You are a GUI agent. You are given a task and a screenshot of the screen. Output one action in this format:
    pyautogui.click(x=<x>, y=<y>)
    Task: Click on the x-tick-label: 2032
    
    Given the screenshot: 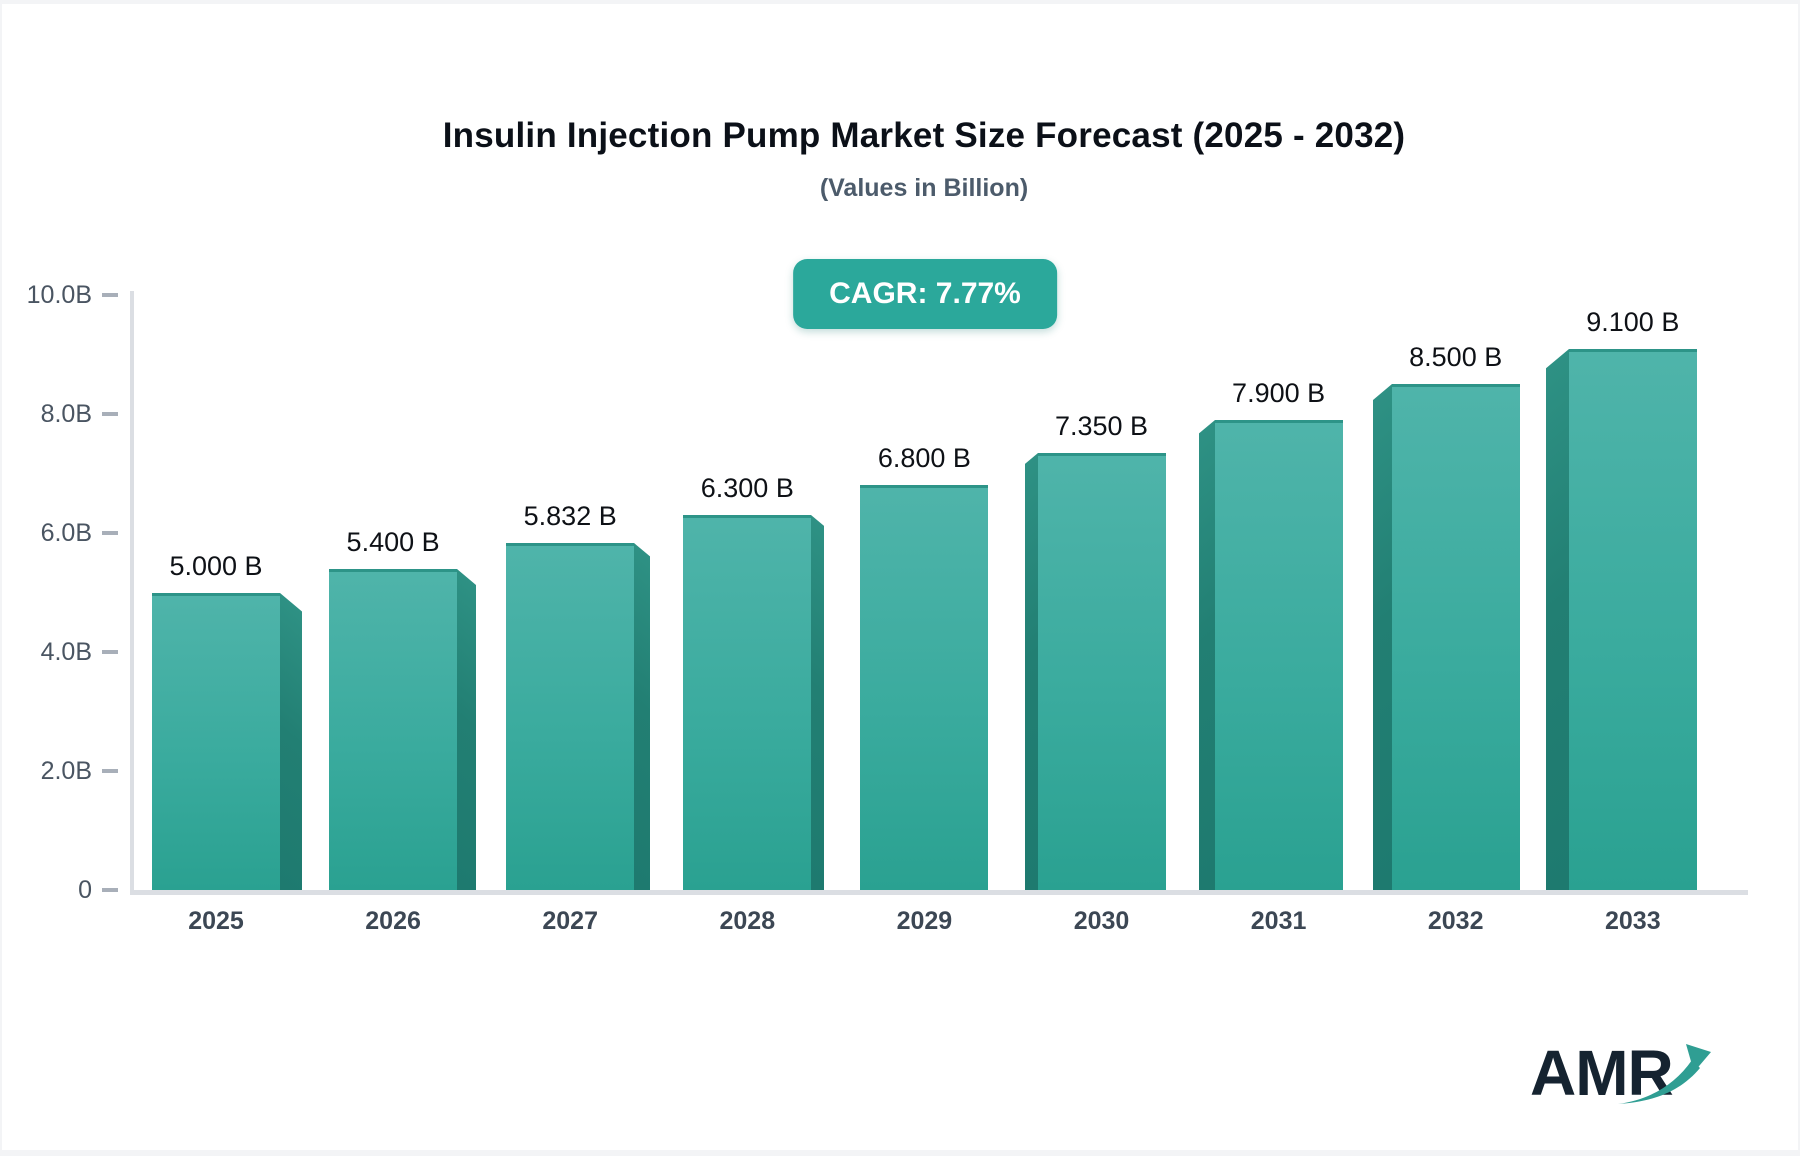 What is the action you would take?
    pyautogui.click(x=1455, y=921)
    